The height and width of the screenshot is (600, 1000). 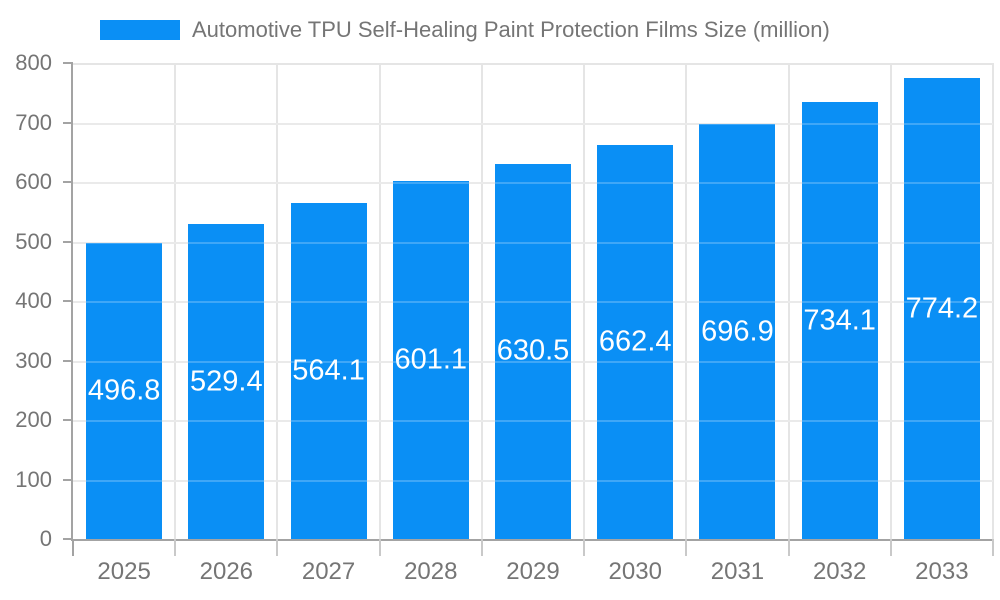 I want to click on bar: 564.1, so click(x=328, y=371).